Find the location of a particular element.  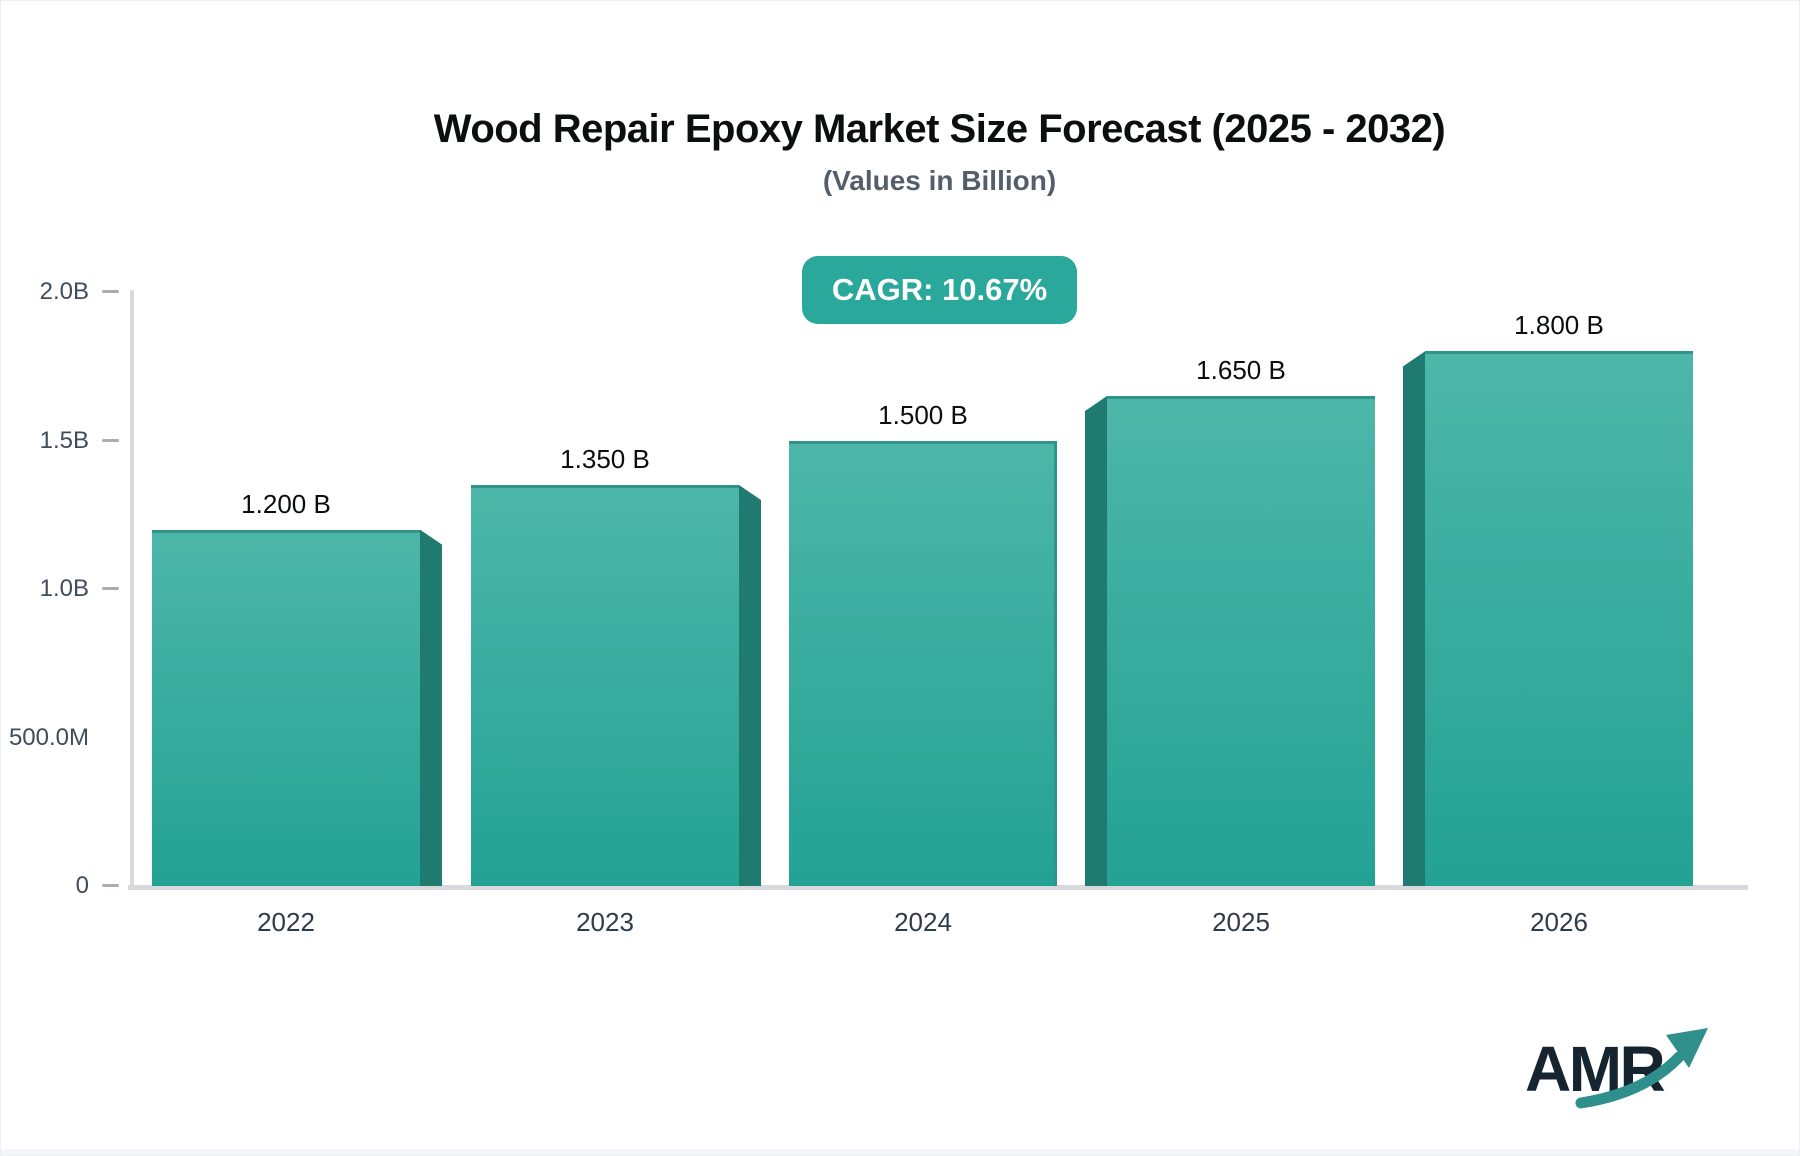

bar-value-label: 1.650 B is located at coordinates (1241, 369).